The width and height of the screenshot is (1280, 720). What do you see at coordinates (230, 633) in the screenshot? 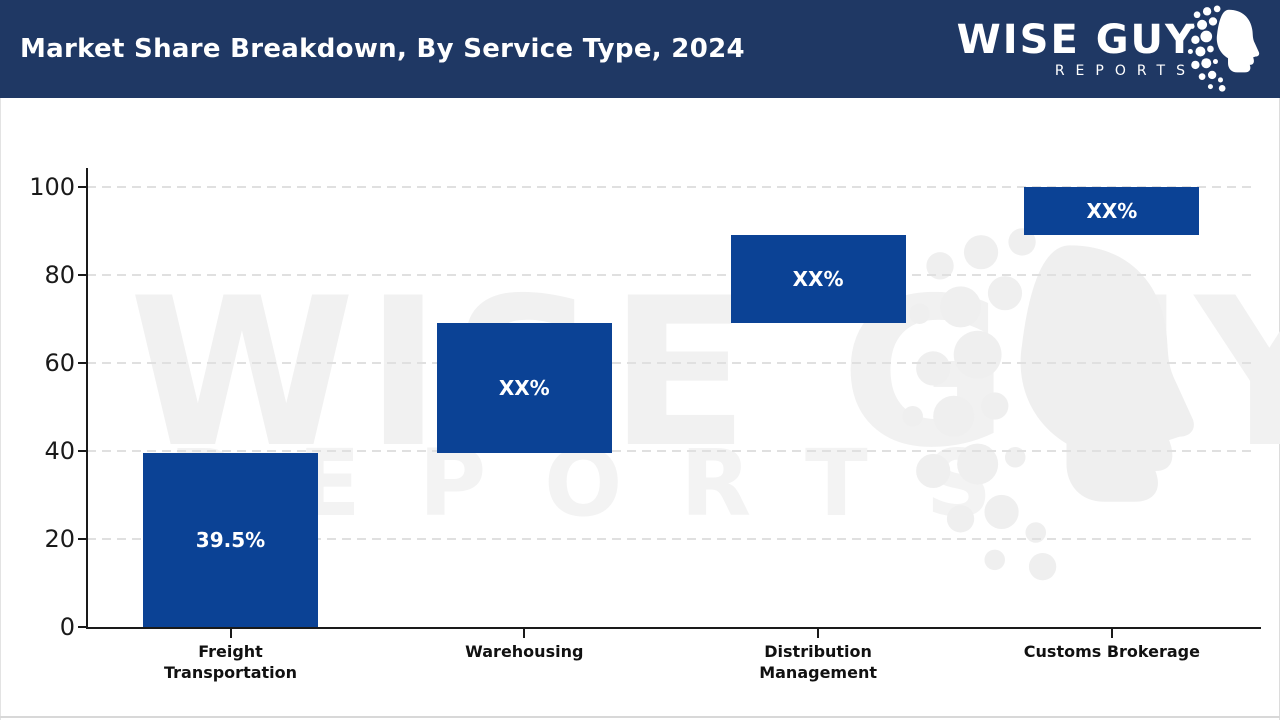
I see `x-tick-freight-transportation` at bounding box center [230, 633].